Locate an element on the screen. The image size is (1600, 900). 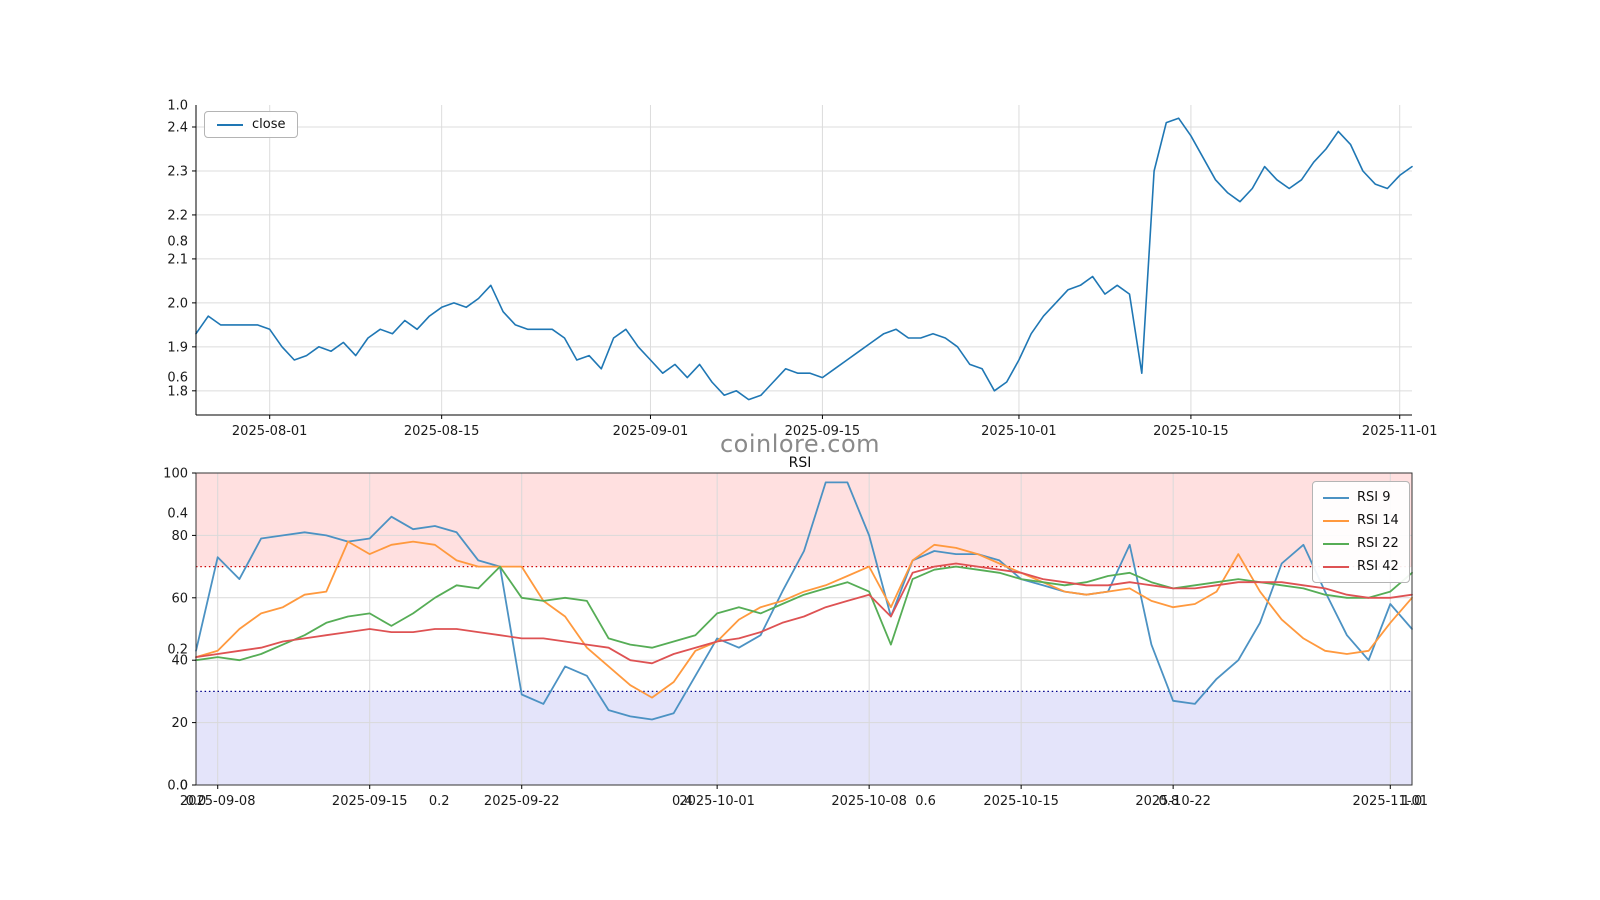
rsi-legend-item-rsi14: RSI 14 is located at coordinates (1361, 520).